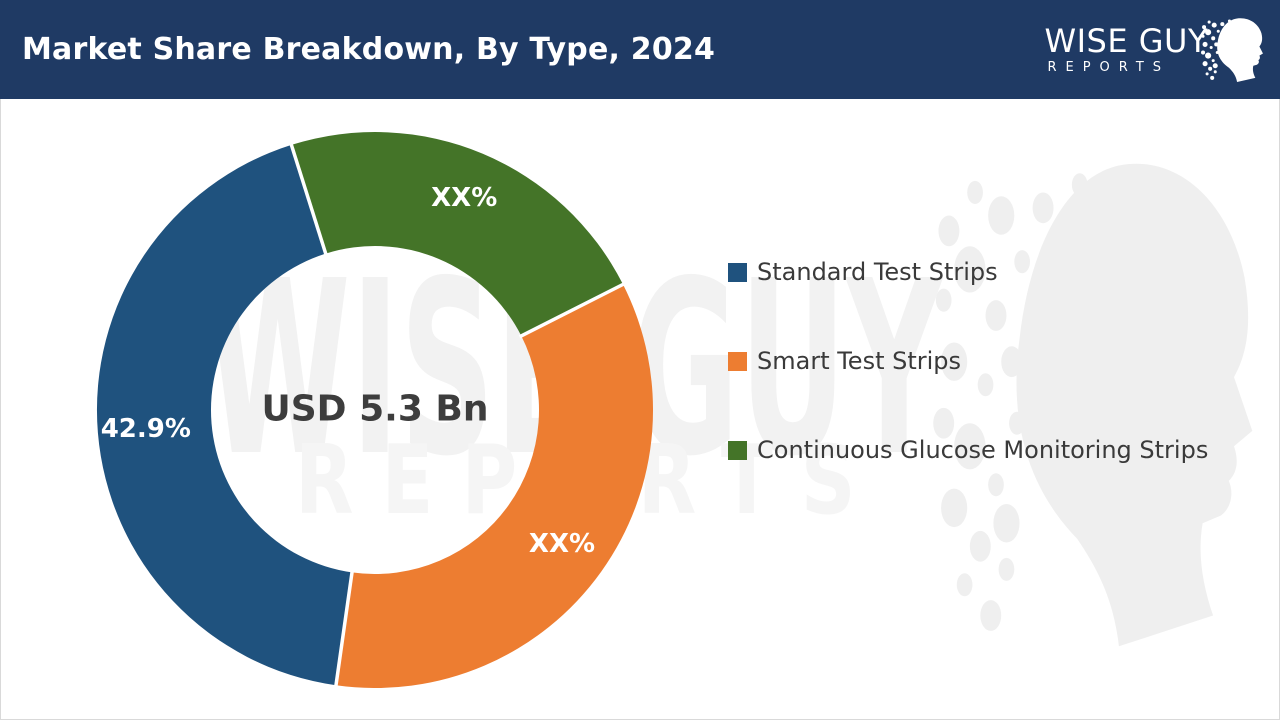  Describe the element at coordinates (495, 486) in the screenshot. I see `slice-smart-test-strips` at that location.